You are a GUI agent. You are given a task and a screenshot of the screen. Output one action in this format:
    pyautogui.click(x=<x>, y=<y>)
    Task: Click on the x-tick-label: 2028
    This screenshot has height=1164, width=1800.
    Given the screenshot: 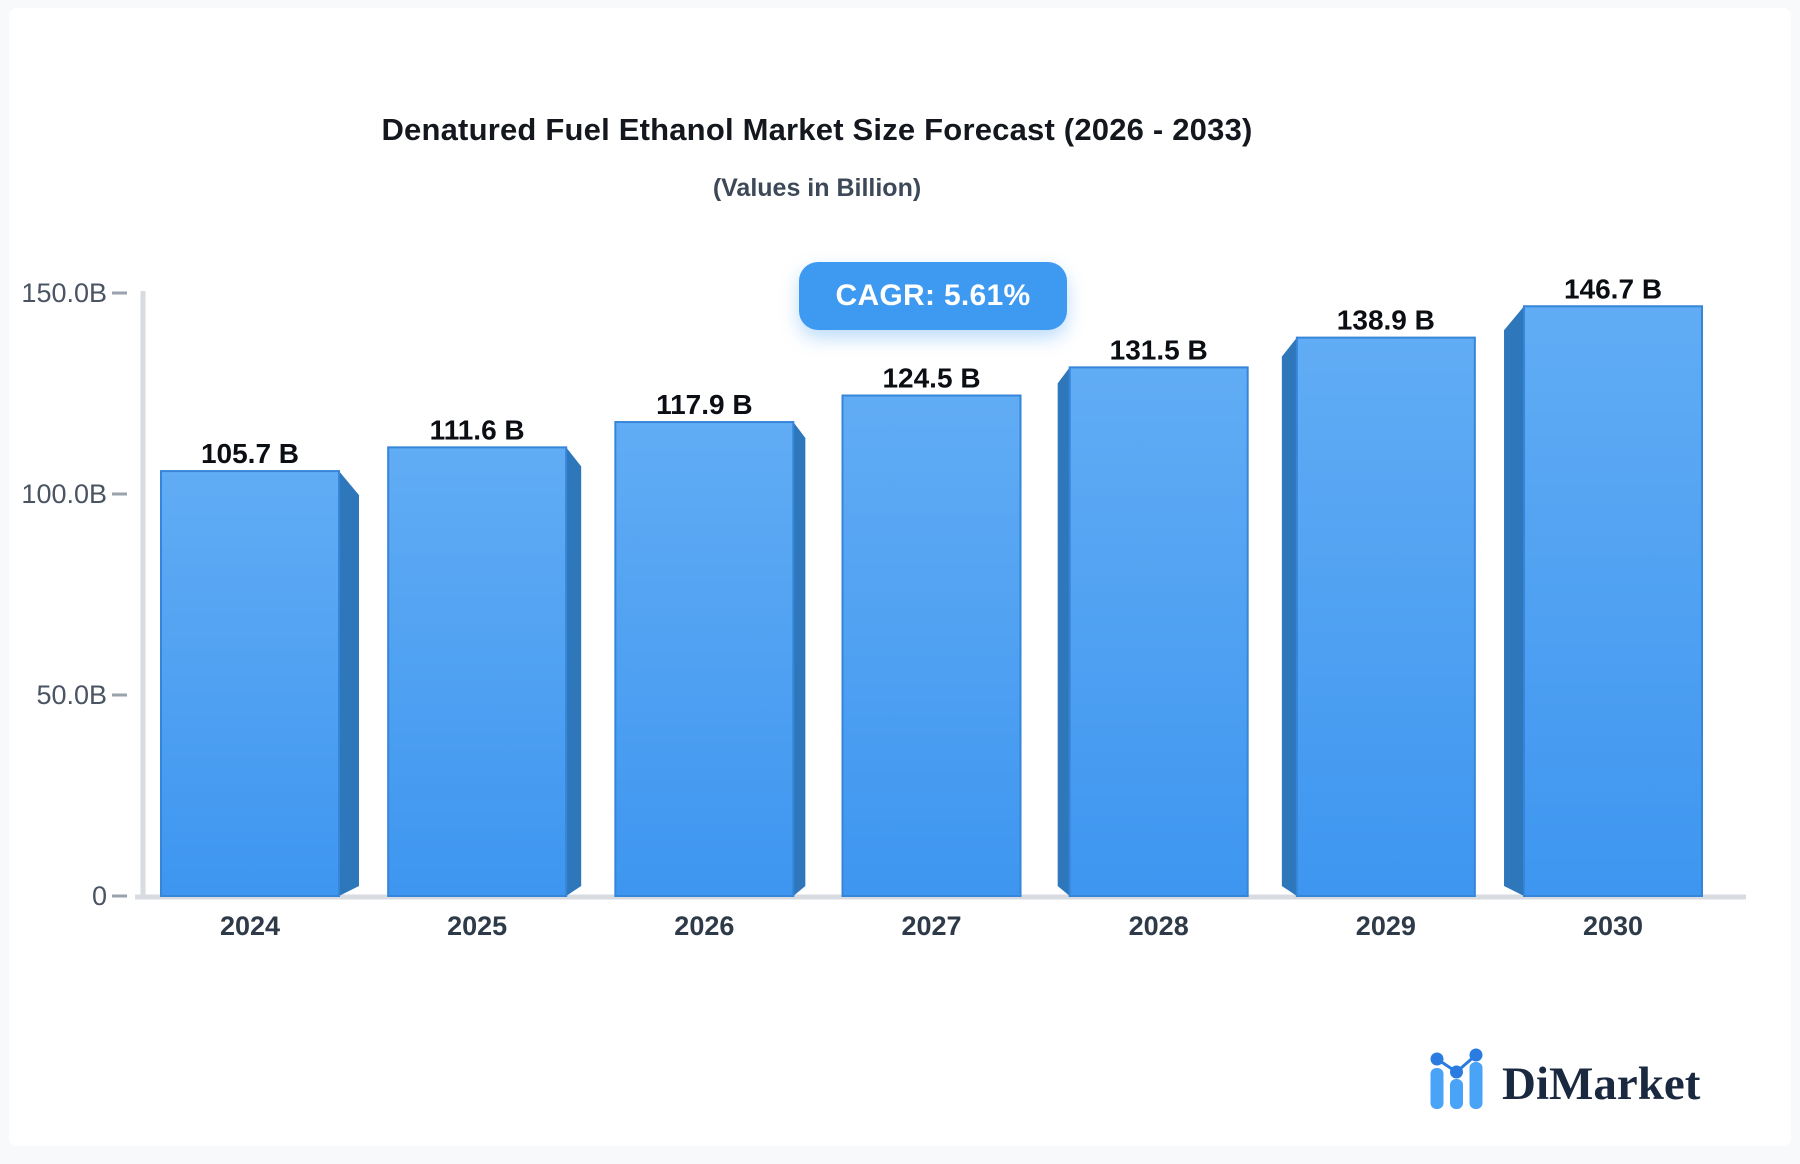 What is the action you would take?
    pyautogui.click(x=1159, y=926)
    